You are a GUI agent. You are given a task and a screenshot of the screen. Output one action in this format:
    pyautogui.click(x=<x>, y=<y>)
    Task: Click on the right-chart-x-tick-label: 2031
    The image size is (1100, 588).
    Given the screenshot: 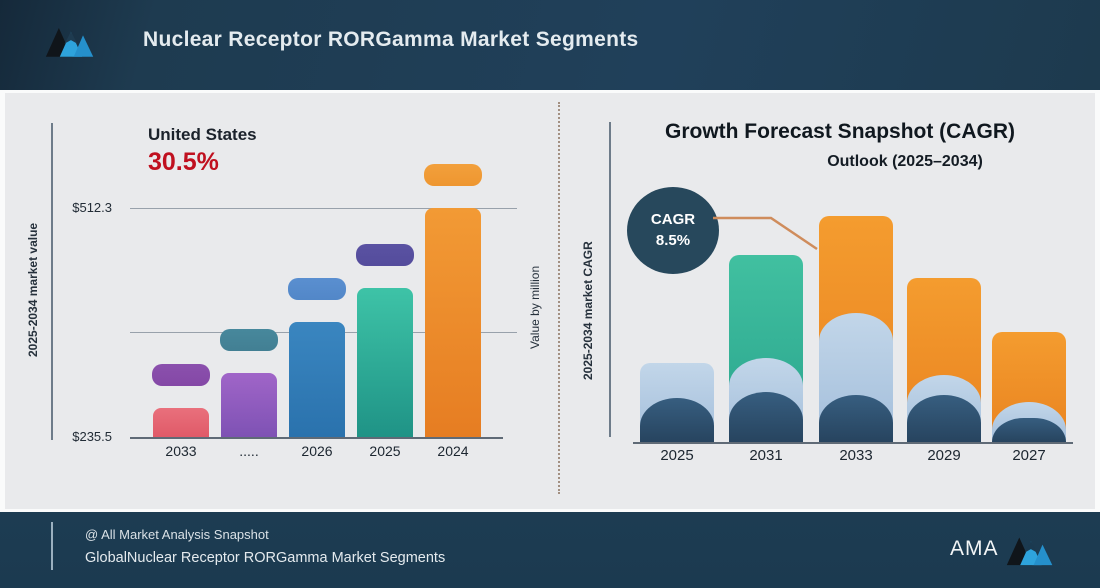 What is the action you would take?
    pyautogui.click(x=766, y=455)
    